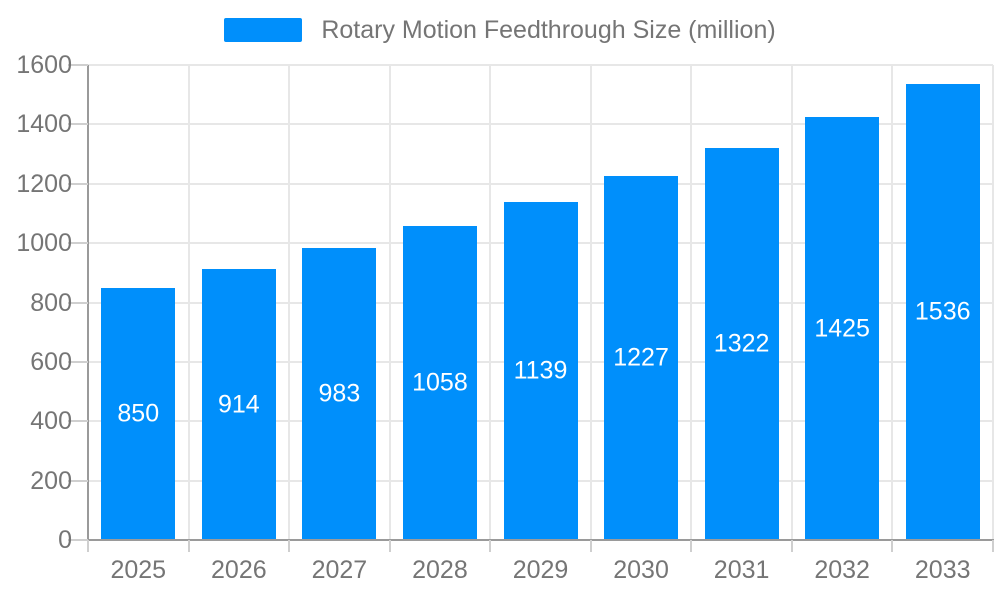 The width and height of the screenshot is (1000, 600). I want to click on x-tick-label-2033: 2033, so click(942, 570).